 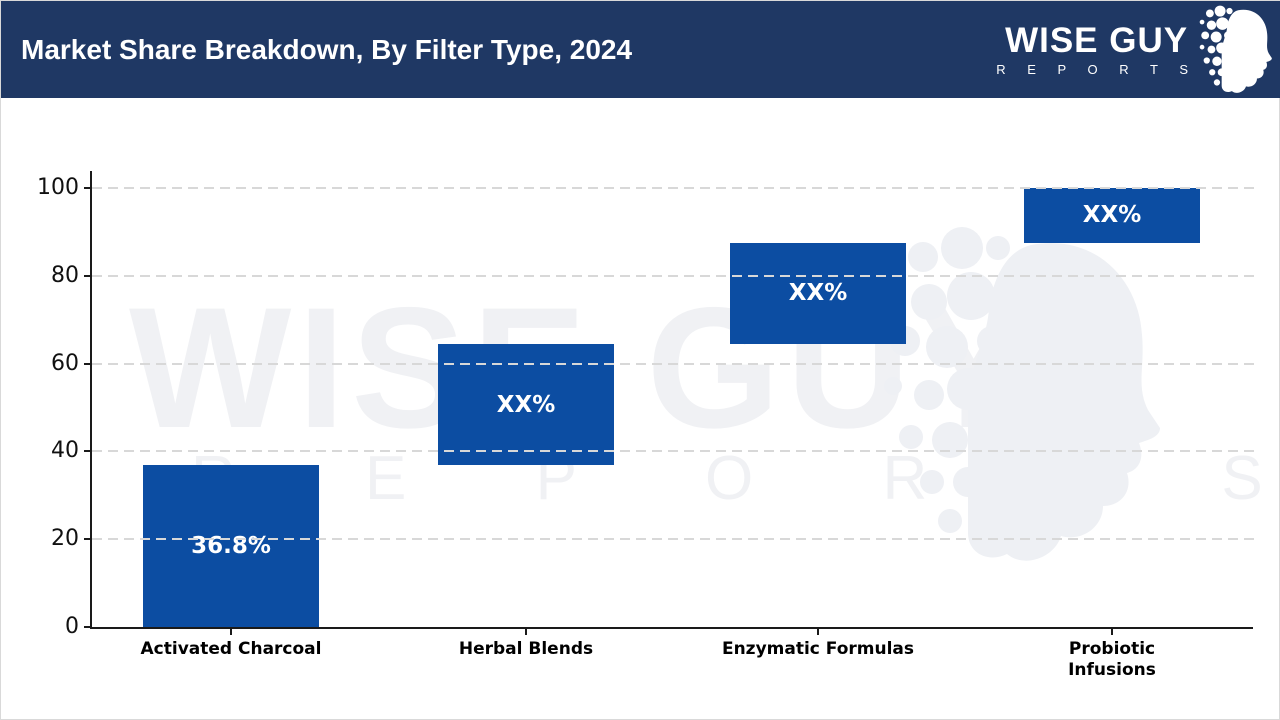 I want to click on y-tick-label: 0, so click(x=72, y=626).